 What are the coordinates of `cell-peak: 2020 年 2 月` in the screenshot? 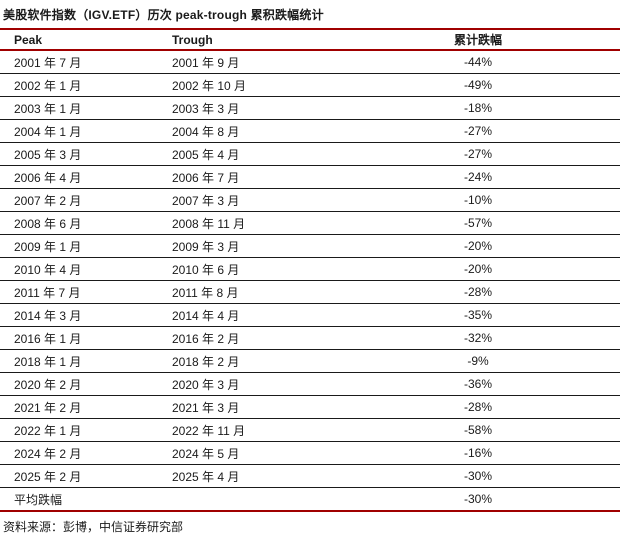 It's located at (48, 384).